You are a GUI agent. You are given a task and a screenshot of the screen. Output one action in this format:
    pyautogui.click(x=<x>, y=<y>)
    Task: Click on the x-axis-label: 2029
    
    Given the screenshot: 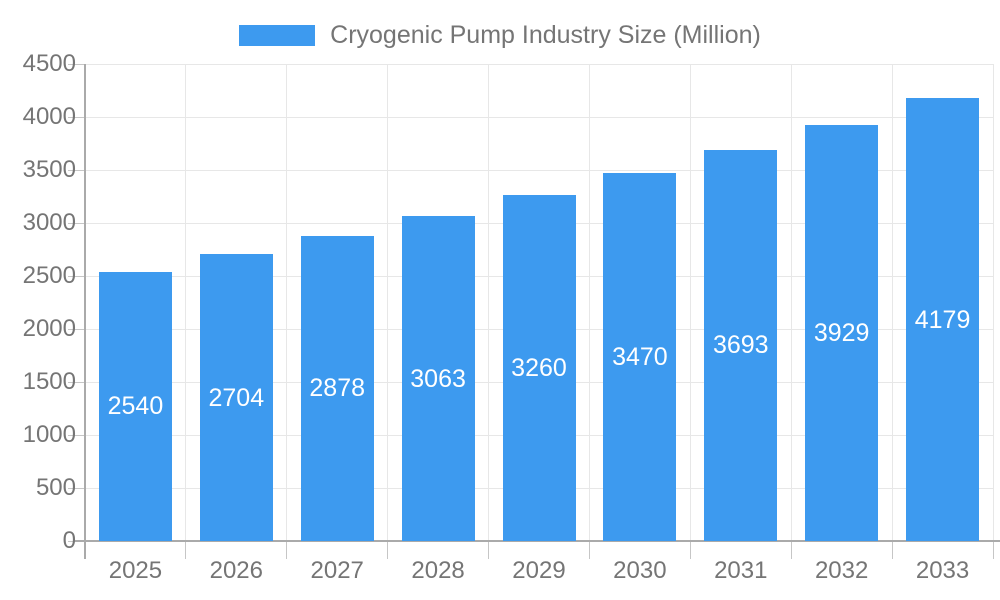 What is the action you would take?
    pyautogui.click(x=539, y=570)
    